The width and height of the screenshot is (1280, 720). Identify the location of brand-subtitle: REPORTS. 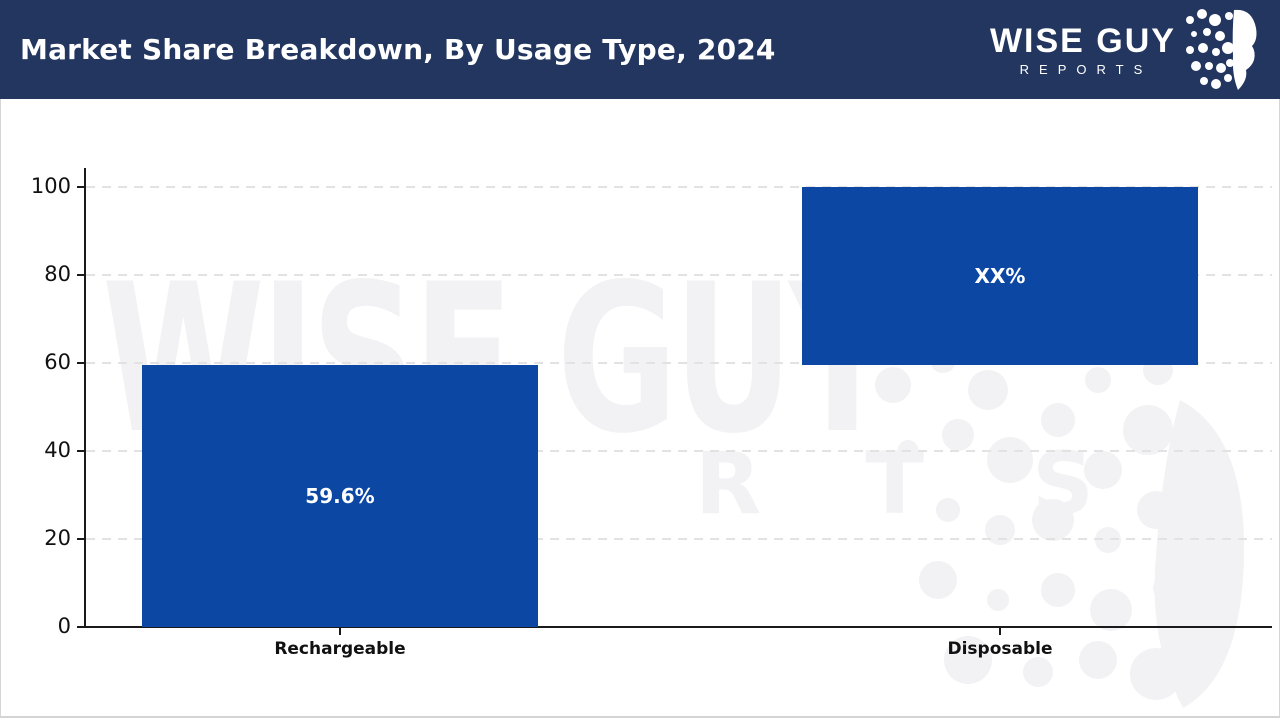
(1086, 69).